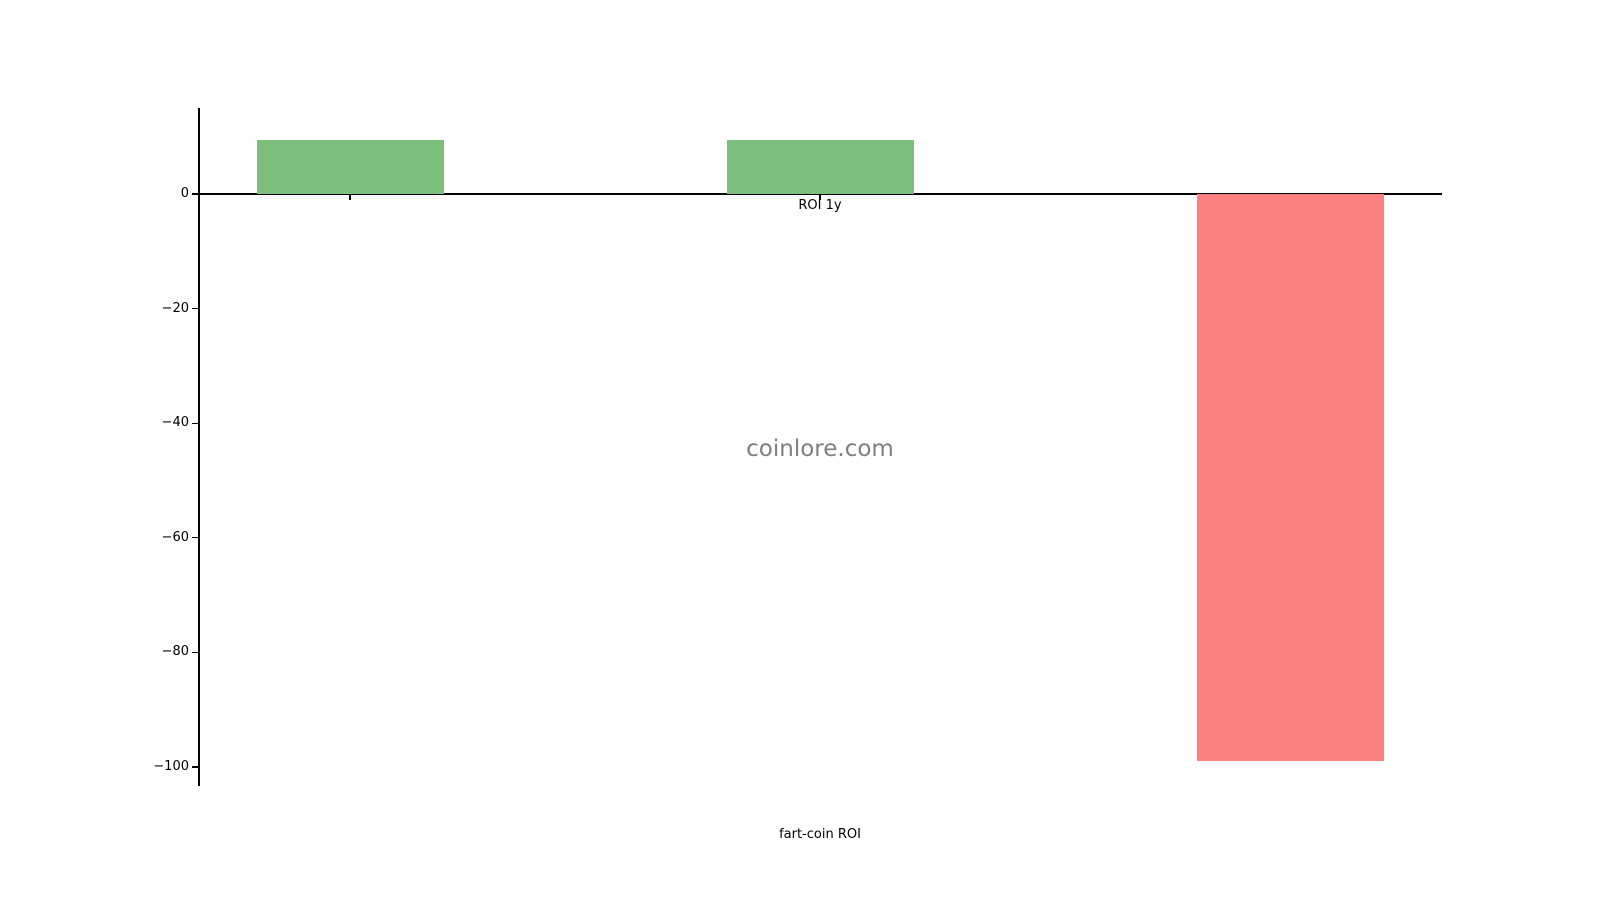  What do you see at coordinates (199, 447) in the screenshot?
I see `y-axis-line` at bounding box center [199, 447].